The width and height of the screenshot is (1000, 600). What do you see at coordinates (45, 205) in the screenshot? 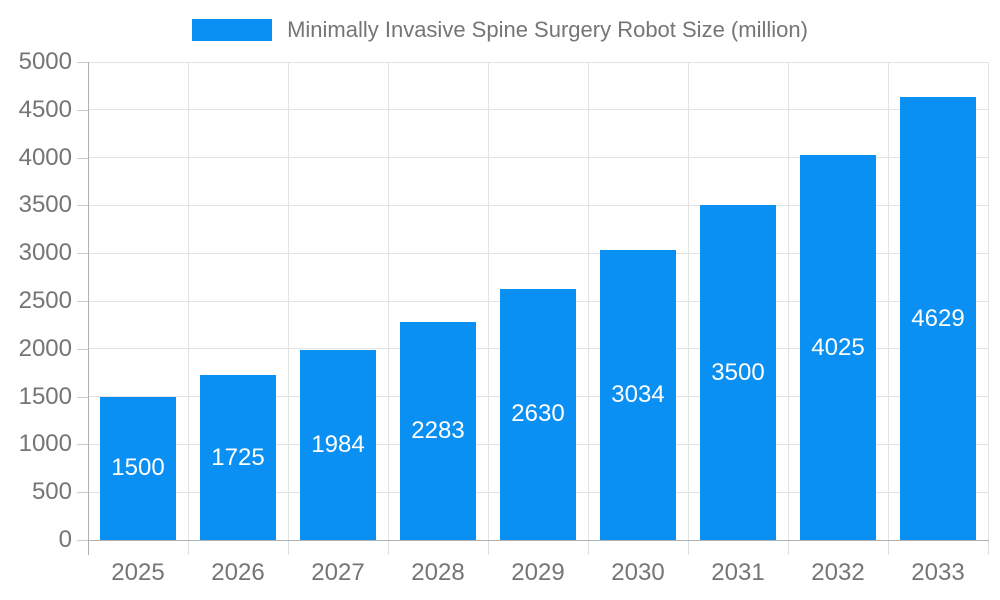
I see `y-axis-label: 3500` at bounding box center [45, 205].